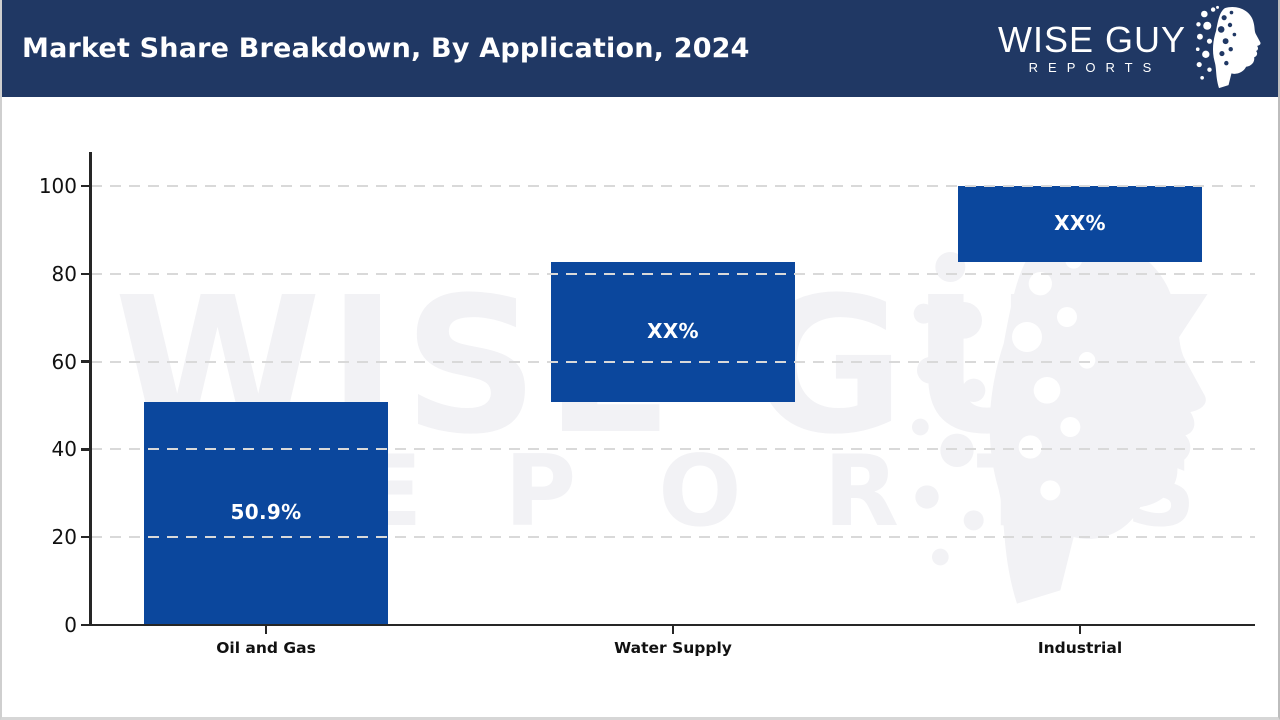  Describe the element at coordinates (70, 625) in the screenshot. I see `y-tick-label: 0` at that location.